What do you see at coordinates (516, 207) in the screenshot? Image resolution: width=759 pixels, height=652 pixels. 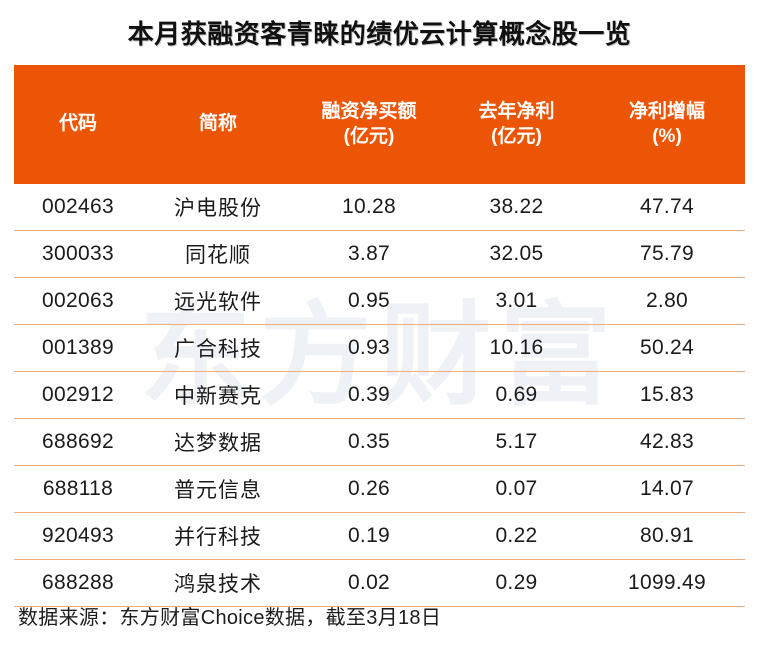 I see `cell-profit: 38.22` at bounding box center [516, 207].